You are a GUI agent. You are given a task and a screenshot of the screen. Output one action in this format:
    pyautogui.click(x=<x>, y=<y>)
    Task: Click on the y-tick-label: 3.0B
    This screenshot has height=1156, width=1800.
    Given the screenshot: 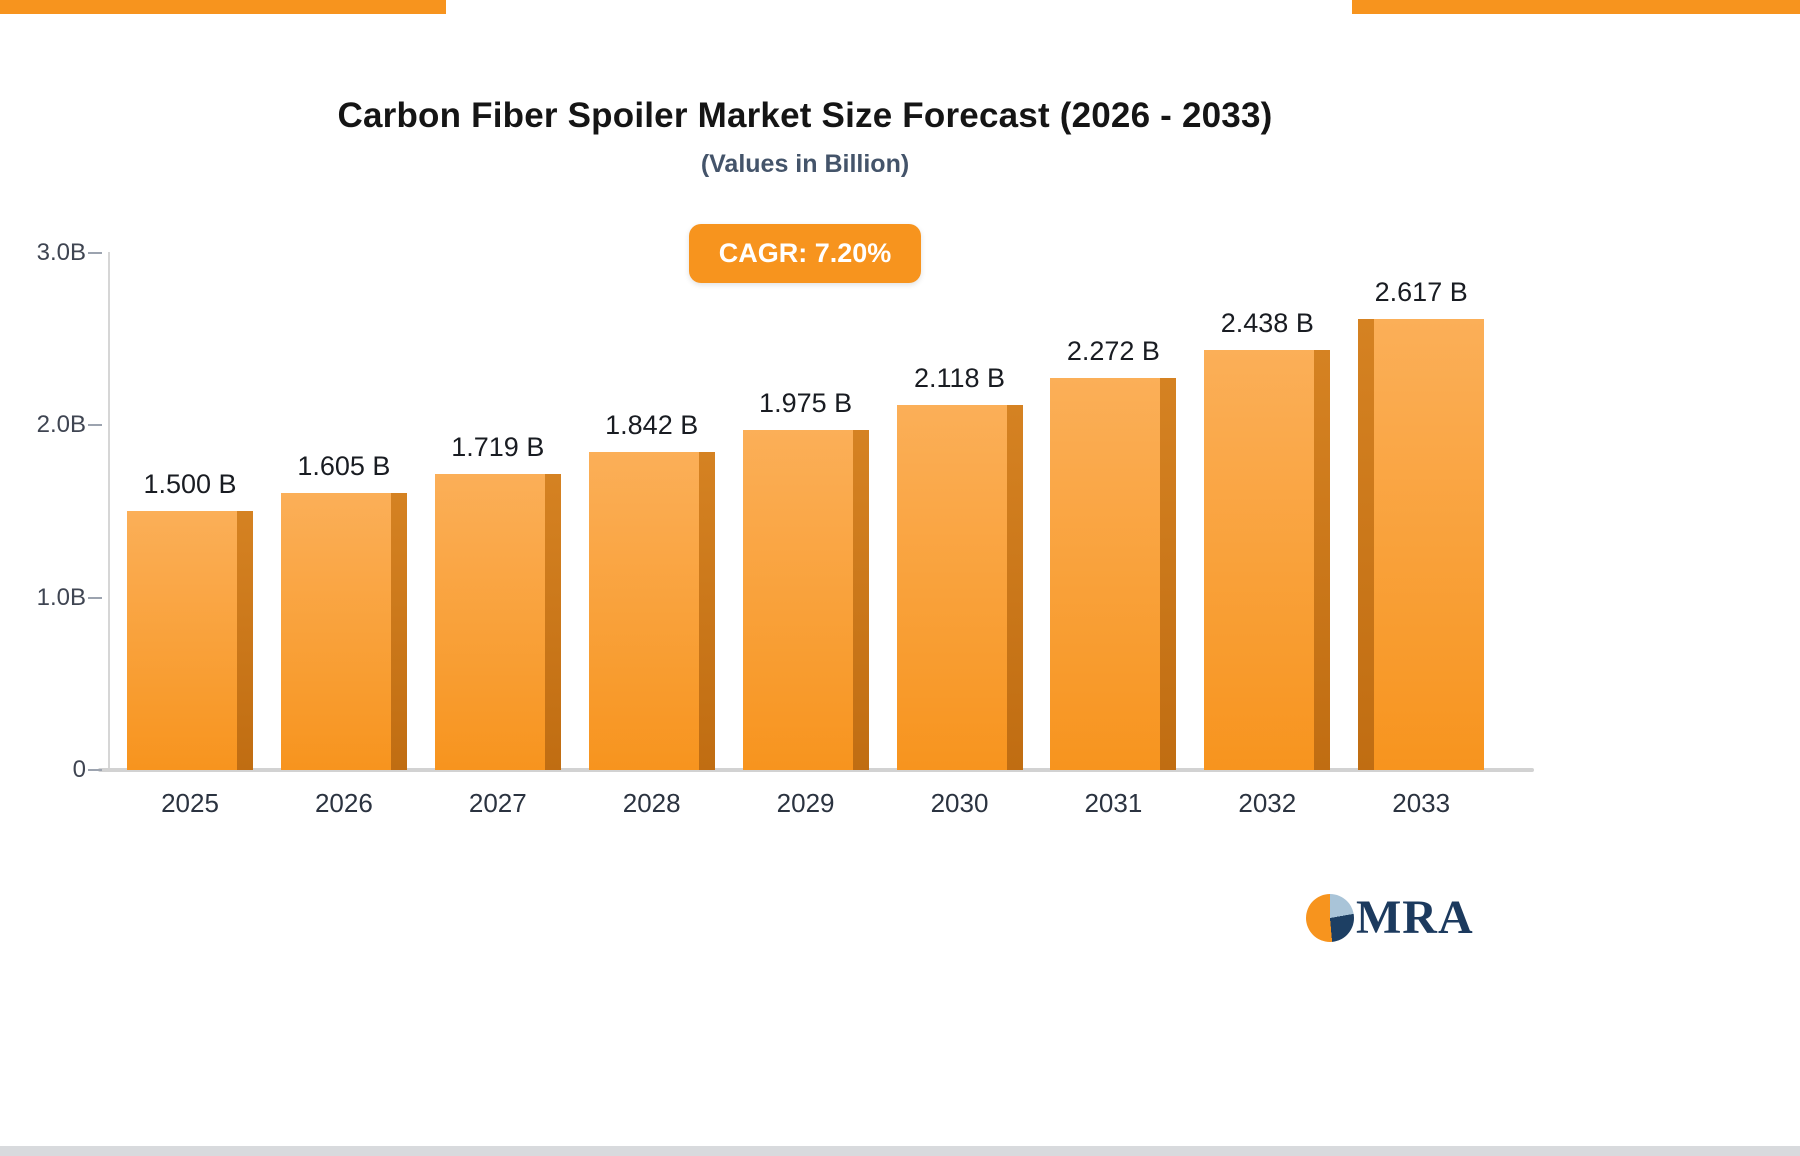 What is the action you would take?
    pyautogui.click(x=61, y=252)
    